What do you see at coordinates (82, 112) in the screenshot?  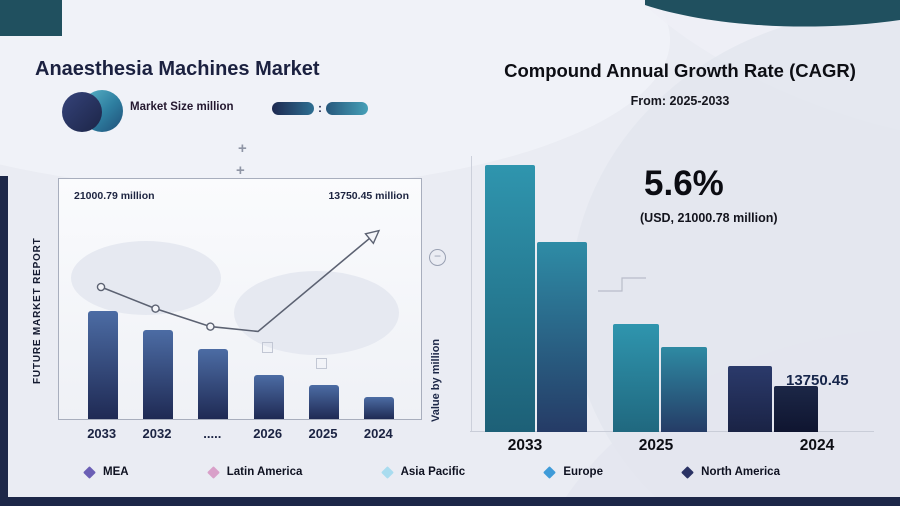 I see `pie-navy-slice` at bounding box center [82, 112].